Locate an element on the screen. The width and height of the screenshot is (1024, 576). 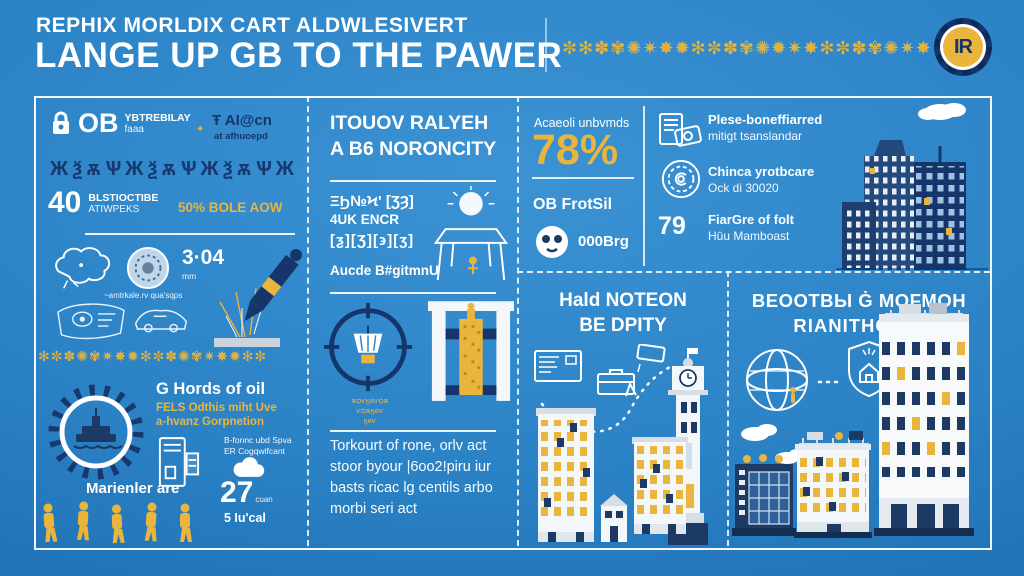
rocket-icon is located at coordinates (258, 294).